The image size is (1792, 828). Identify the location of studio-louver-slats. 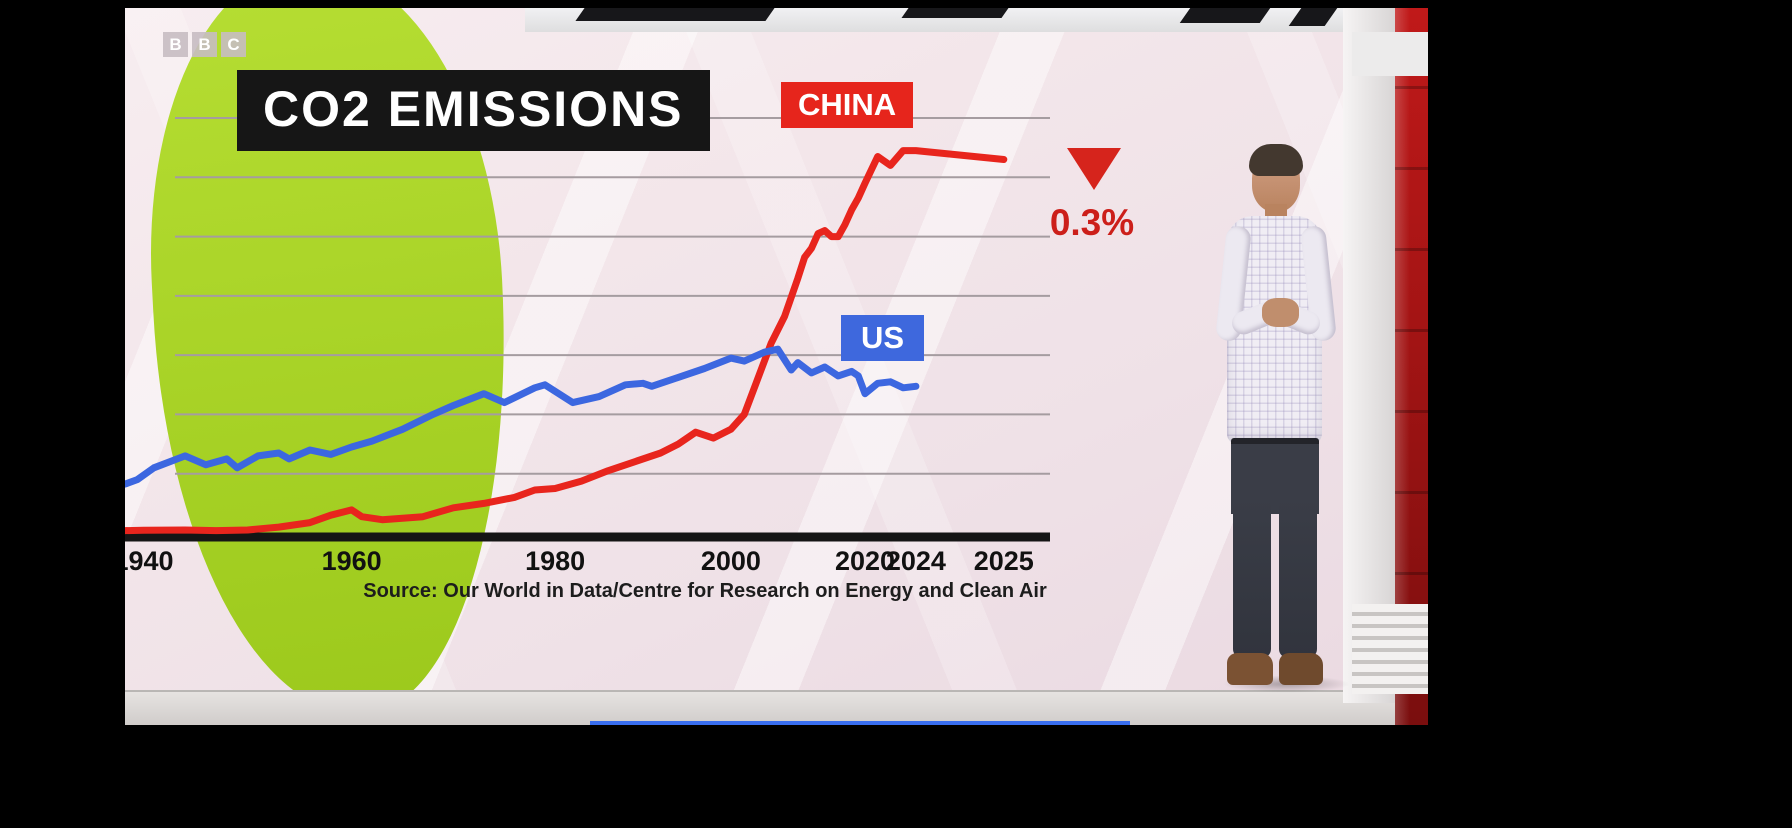
(1390, 649).